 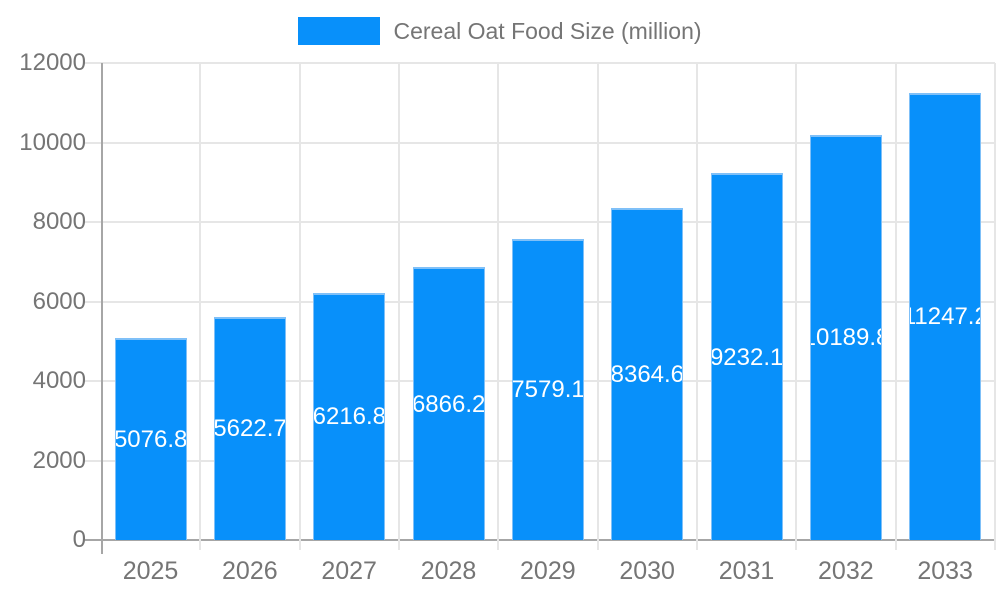 What do you see at coordinates (79, 539) in the screenshot?
I see `y-tick-label: 0` at bounding box center [79, 539].